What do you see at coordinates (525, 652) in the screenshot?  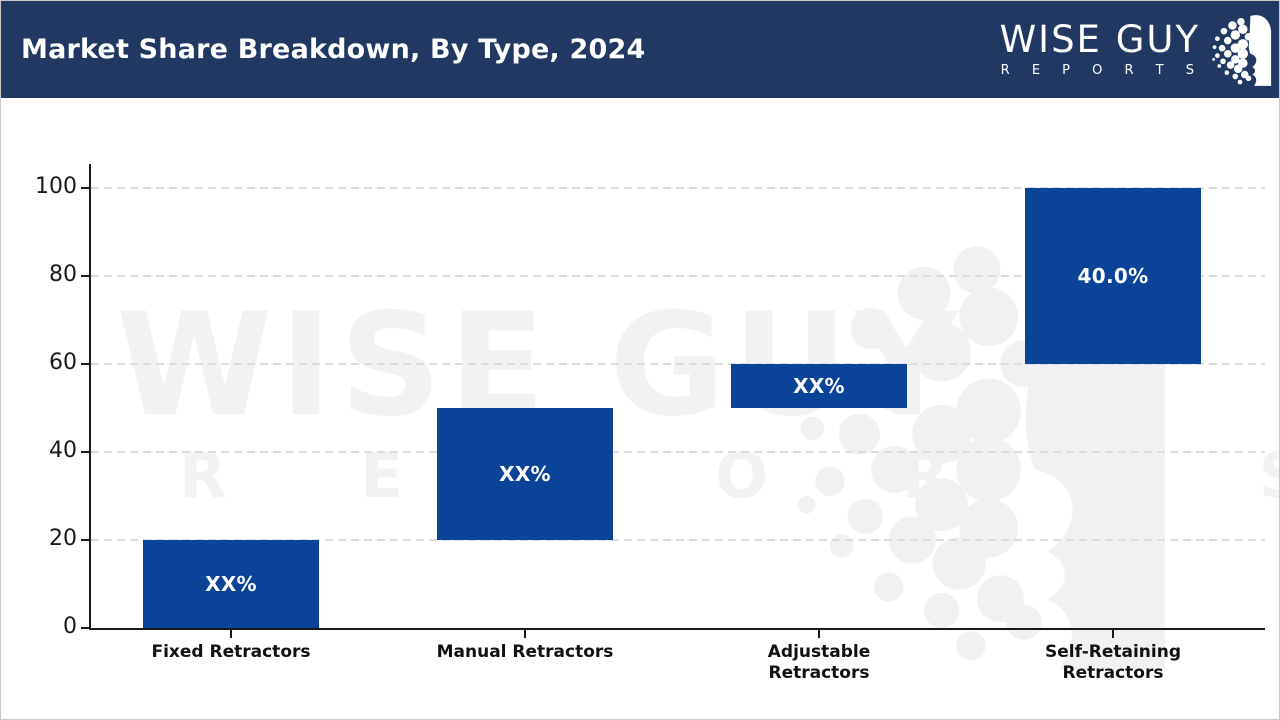 I see `x-label-manual-retractors: Manual Retractors` at bounding box center [525, 652].